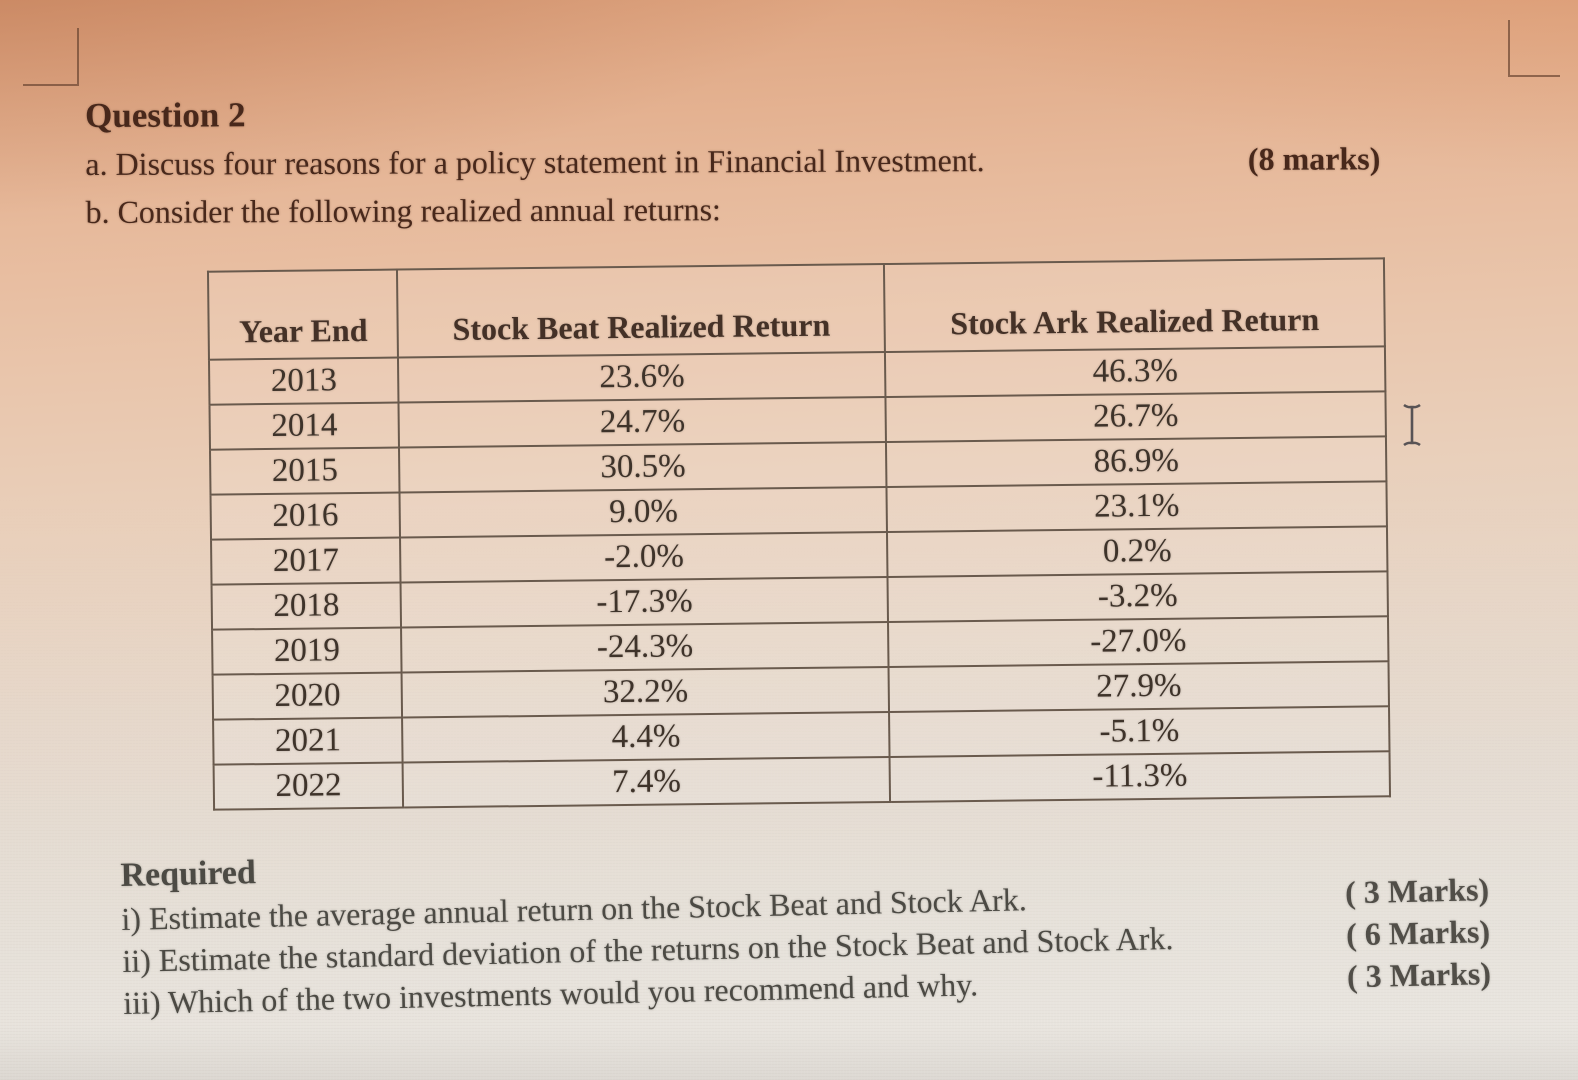  I want to click on year-cell: 2014, so click(304, 426).